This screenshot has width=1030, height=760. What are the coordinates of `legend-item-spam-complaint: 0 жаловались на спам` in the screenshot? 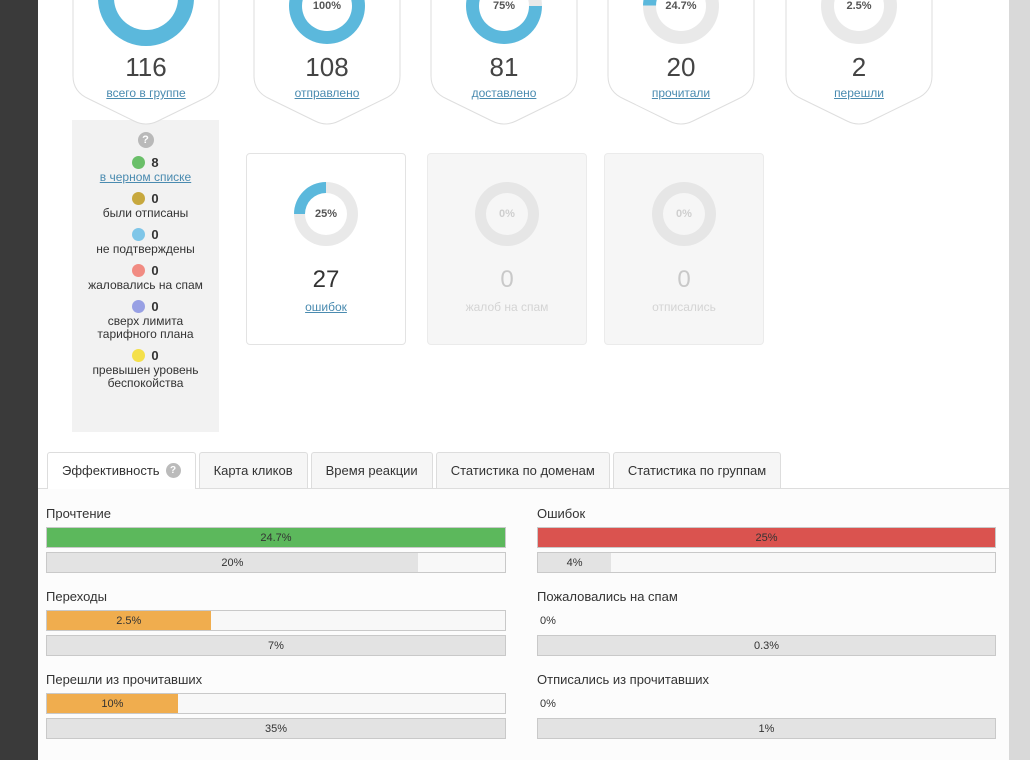 It's located at (145, 277).